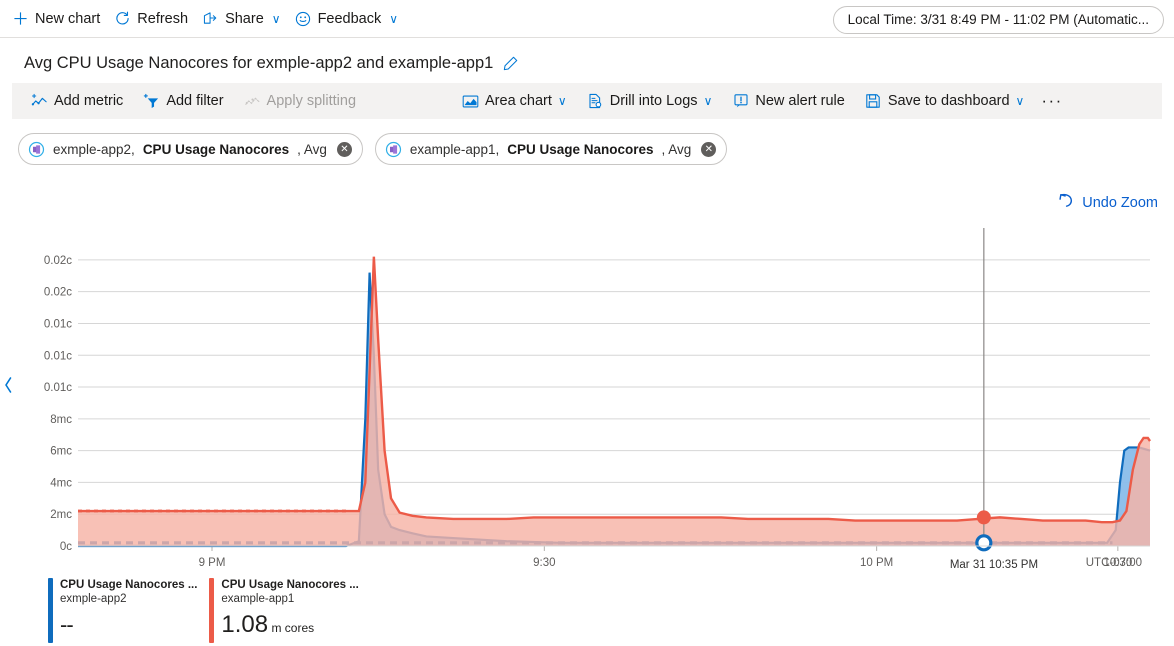 This screenshot has height=646, width=1174. Describe the element at coordinates (311, 101) in the screenshot. I see `apply-splitting-label: Apply splitting` at that location.